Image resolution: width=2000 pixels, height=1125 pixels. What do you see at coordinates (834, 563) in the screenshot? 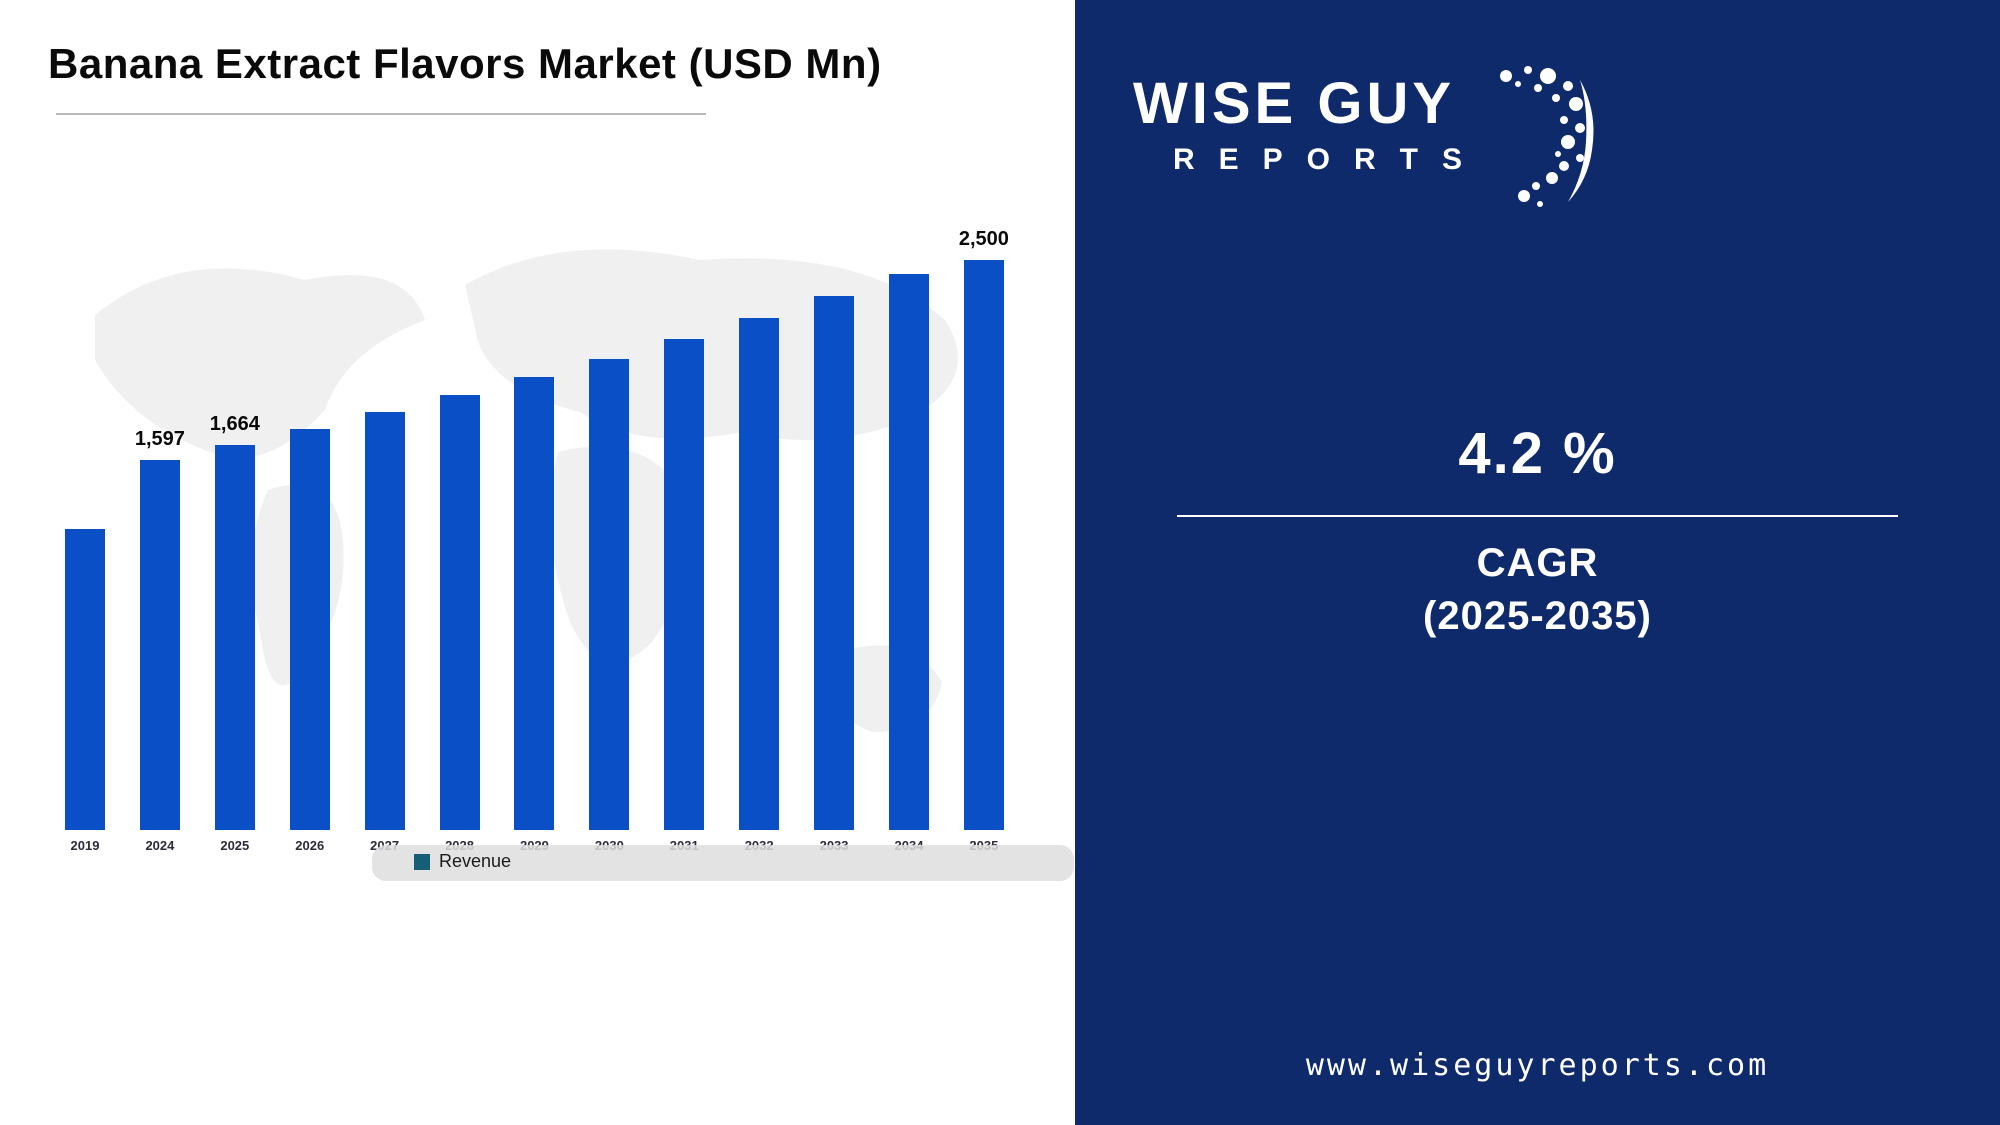
I see `bar-2033` at bounding box center [834, 563].